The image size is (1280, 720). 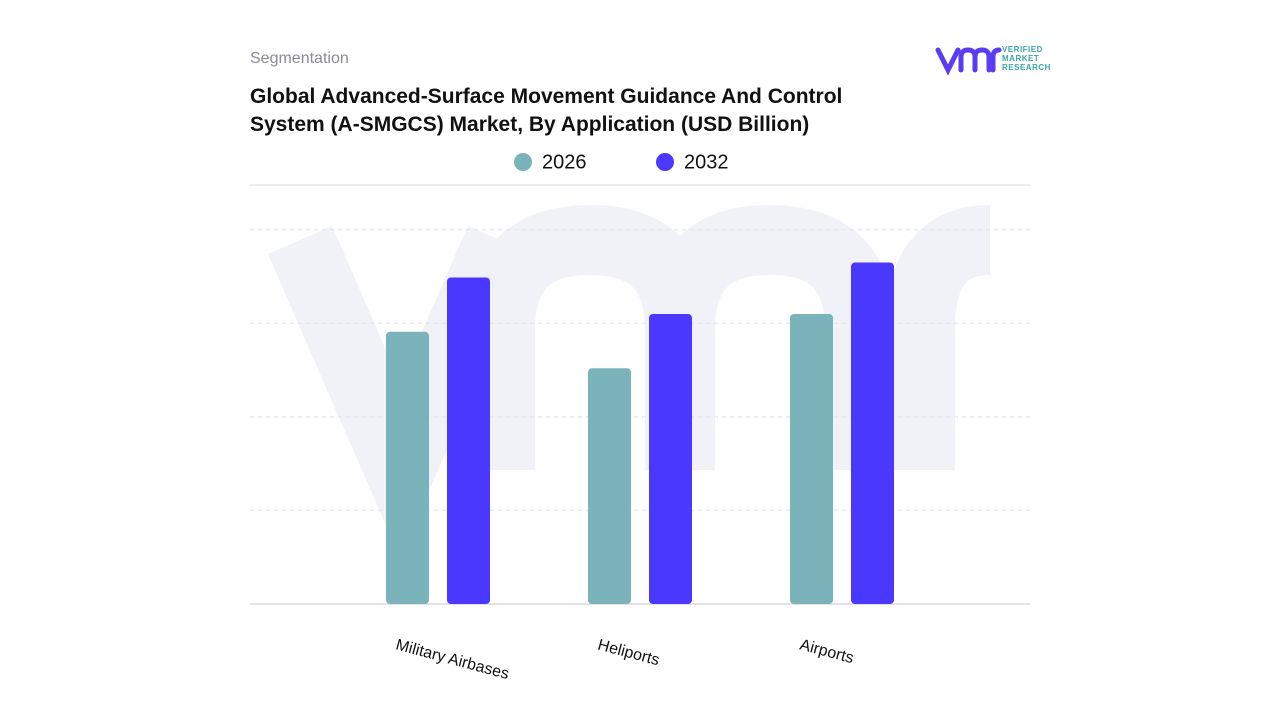 What do you see at coordinates (968, 61) in the screenshot?
I see `logo-mark` at bounding box center [968, 61].